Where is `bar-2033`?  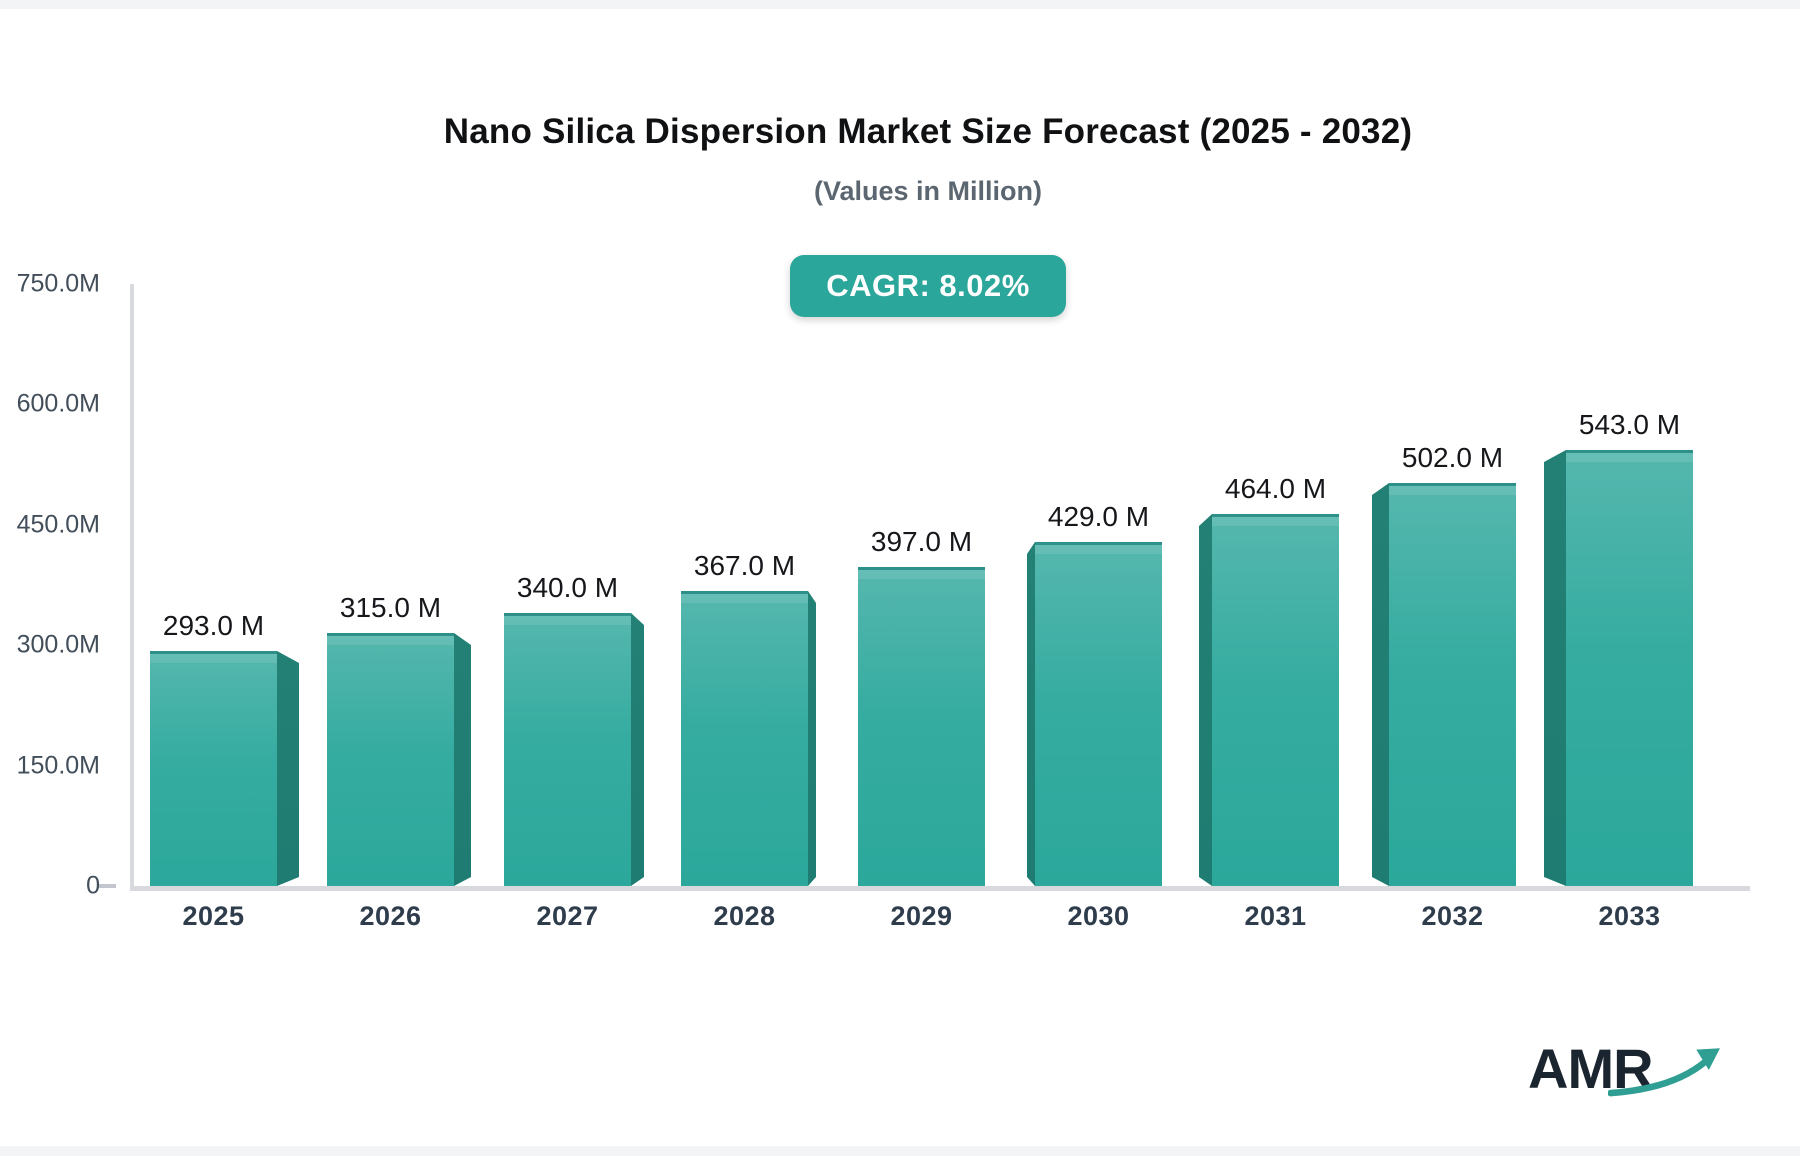 bar-2033 is located at coordinates (1629, 668).